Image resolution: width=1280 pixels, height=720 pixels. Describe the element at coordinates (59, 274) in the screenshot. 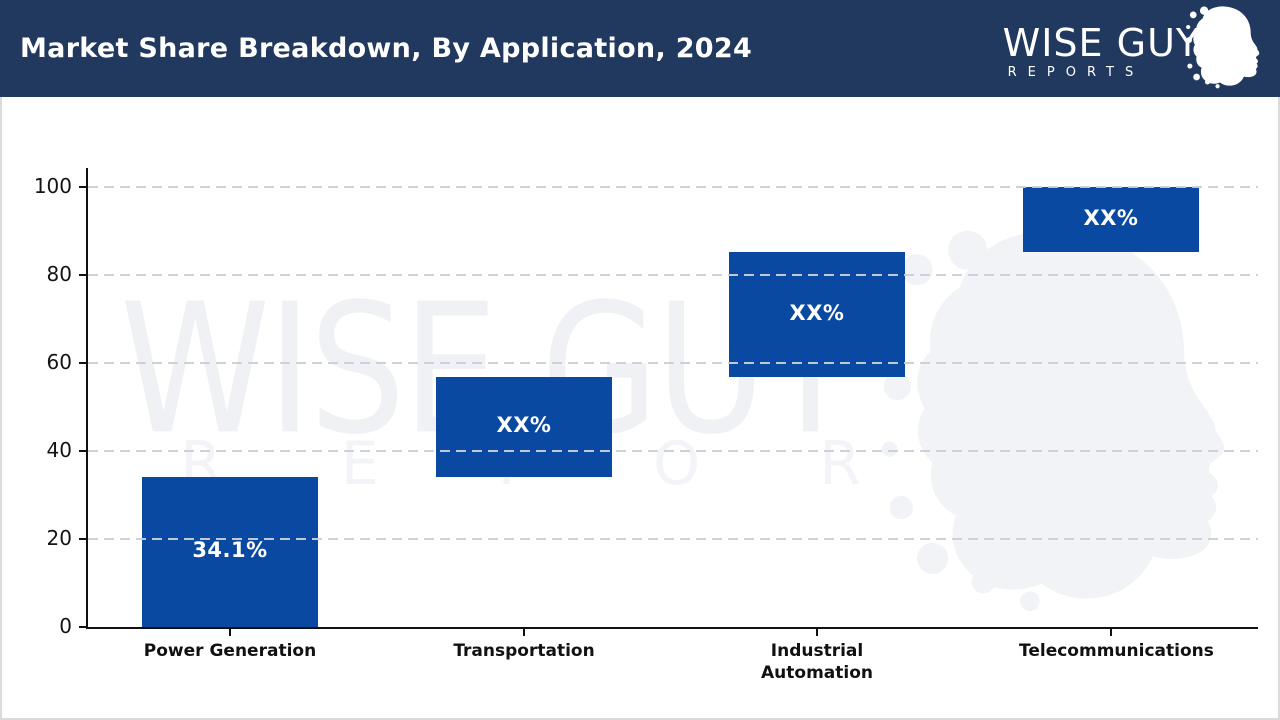

I see `y-axis-tick-label: 80` at that location.